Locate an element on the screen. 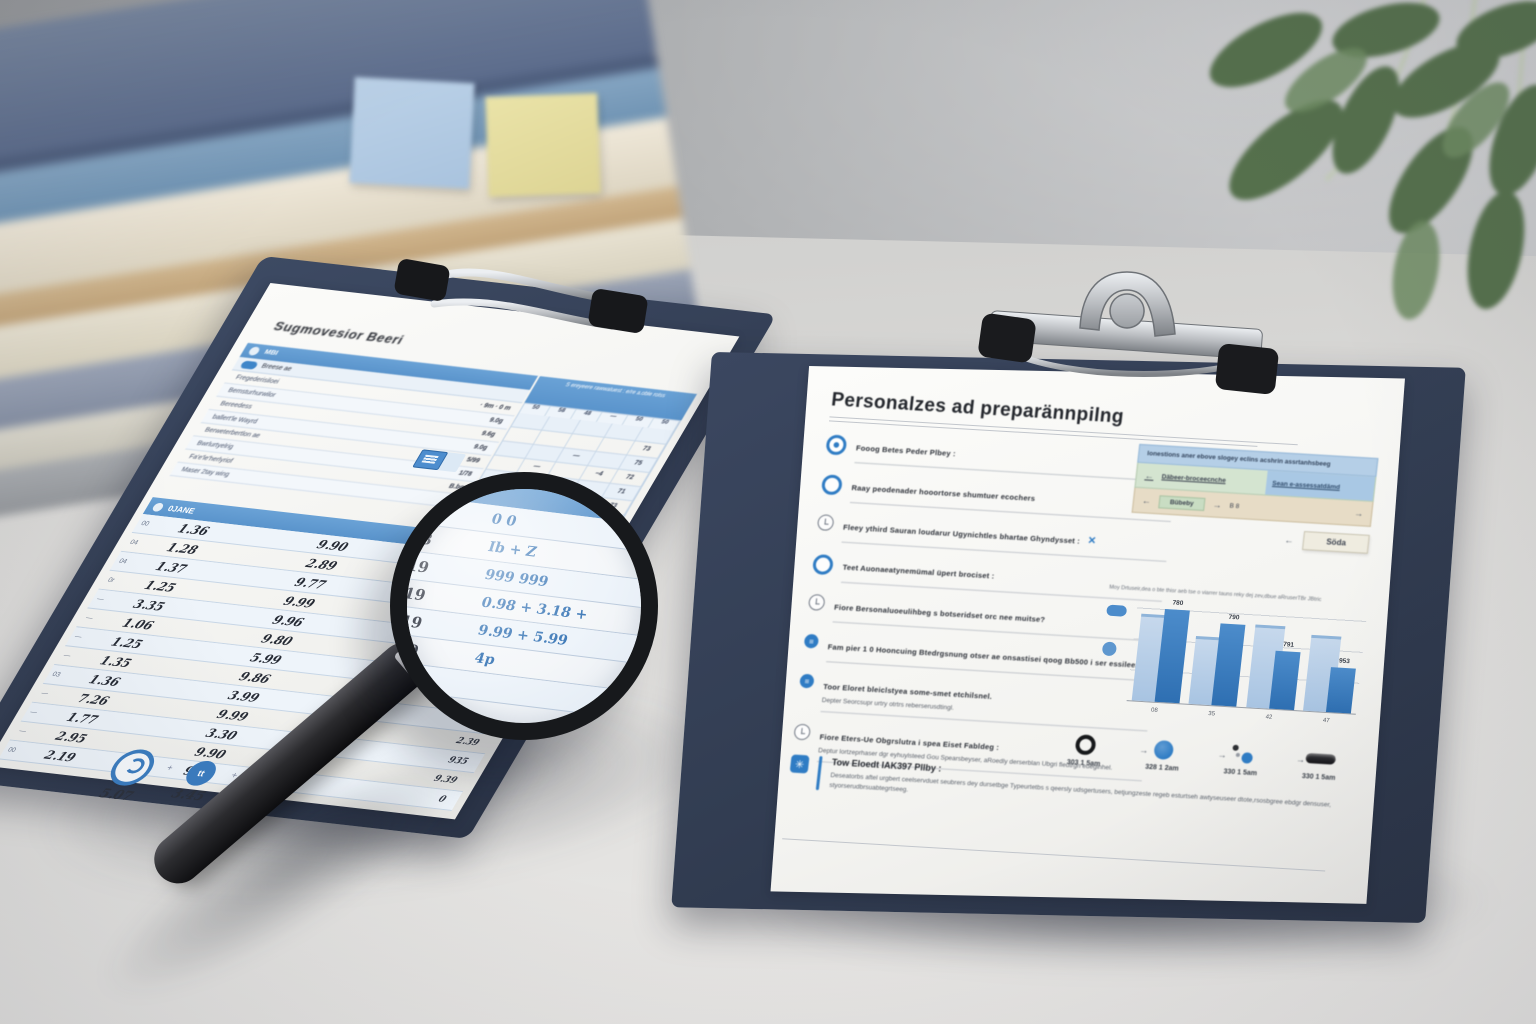  right-clipboard-clip is located at coordinates (1128, 333).